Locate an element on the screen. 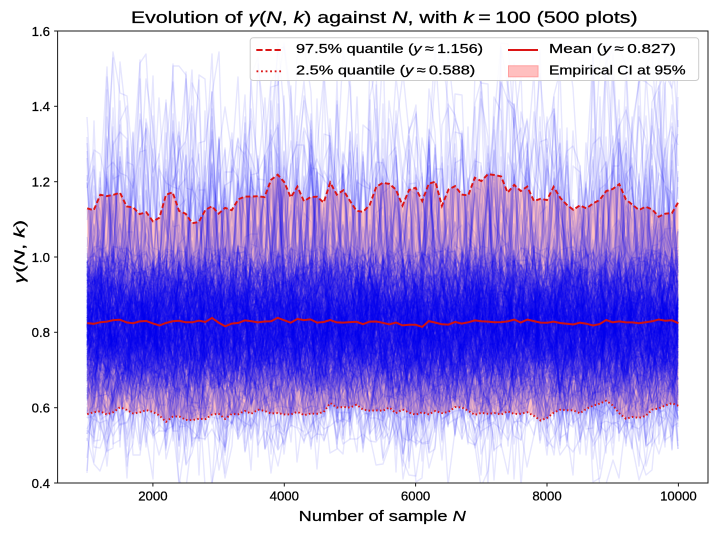 The height and width of the screenshot is (533, 719). svg-text: 0.8 is located at coordinates (41, 332).